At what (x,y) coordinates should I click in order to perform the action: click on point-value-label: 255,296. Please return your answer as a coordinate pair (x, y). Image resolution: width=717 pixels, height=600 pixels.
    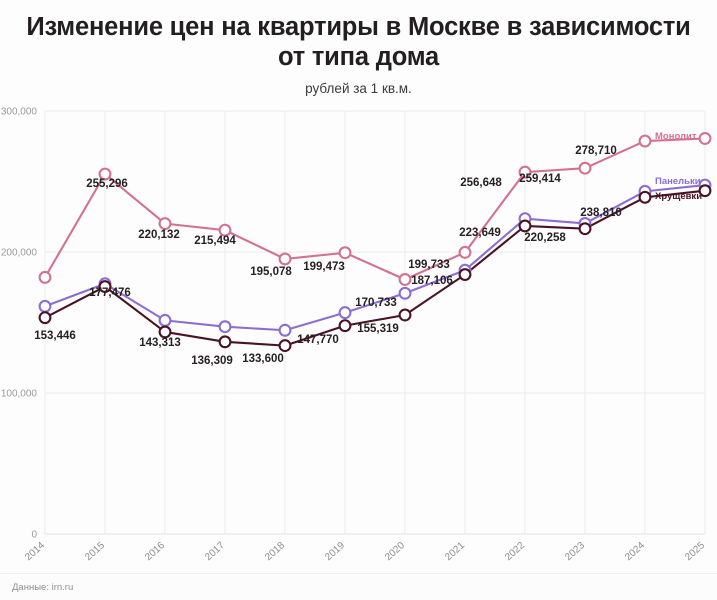
    Looking at the image, I should click on (107, 184).